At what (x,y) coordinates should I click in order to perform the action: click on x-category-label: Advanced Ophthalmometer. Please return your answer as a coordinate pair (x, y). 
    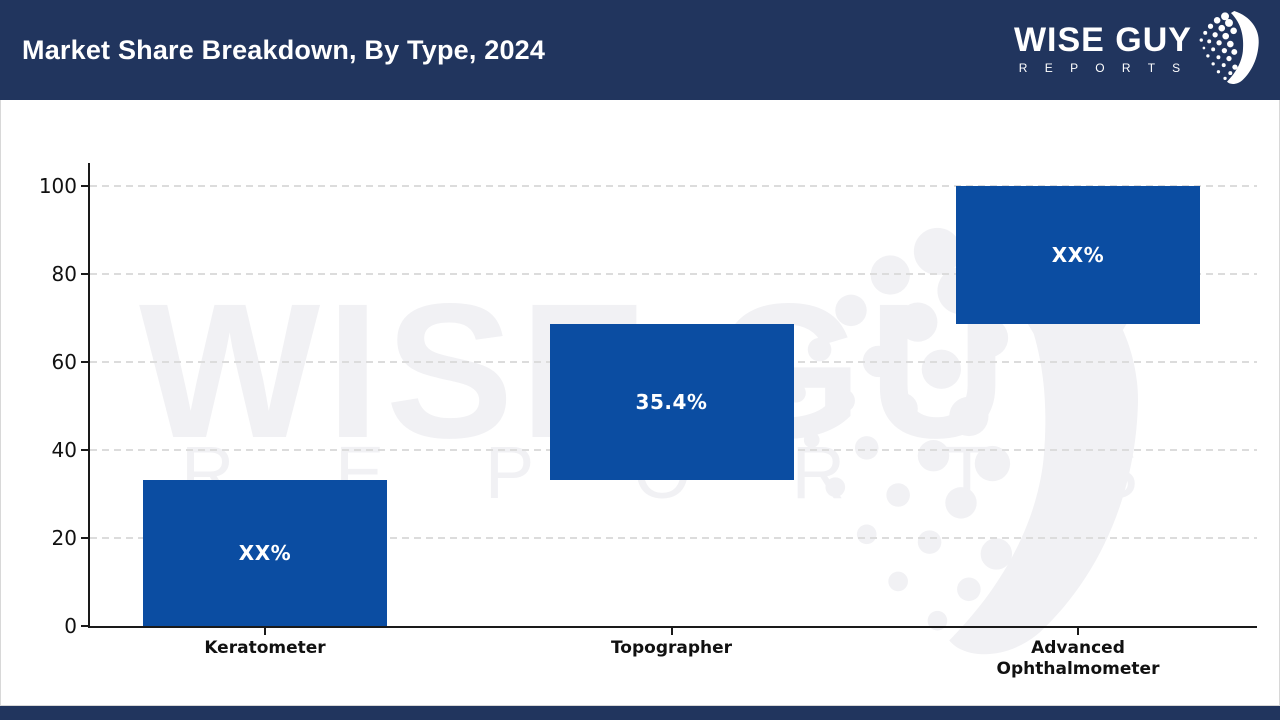
    Looking at the image, I should click on (1078, 658).